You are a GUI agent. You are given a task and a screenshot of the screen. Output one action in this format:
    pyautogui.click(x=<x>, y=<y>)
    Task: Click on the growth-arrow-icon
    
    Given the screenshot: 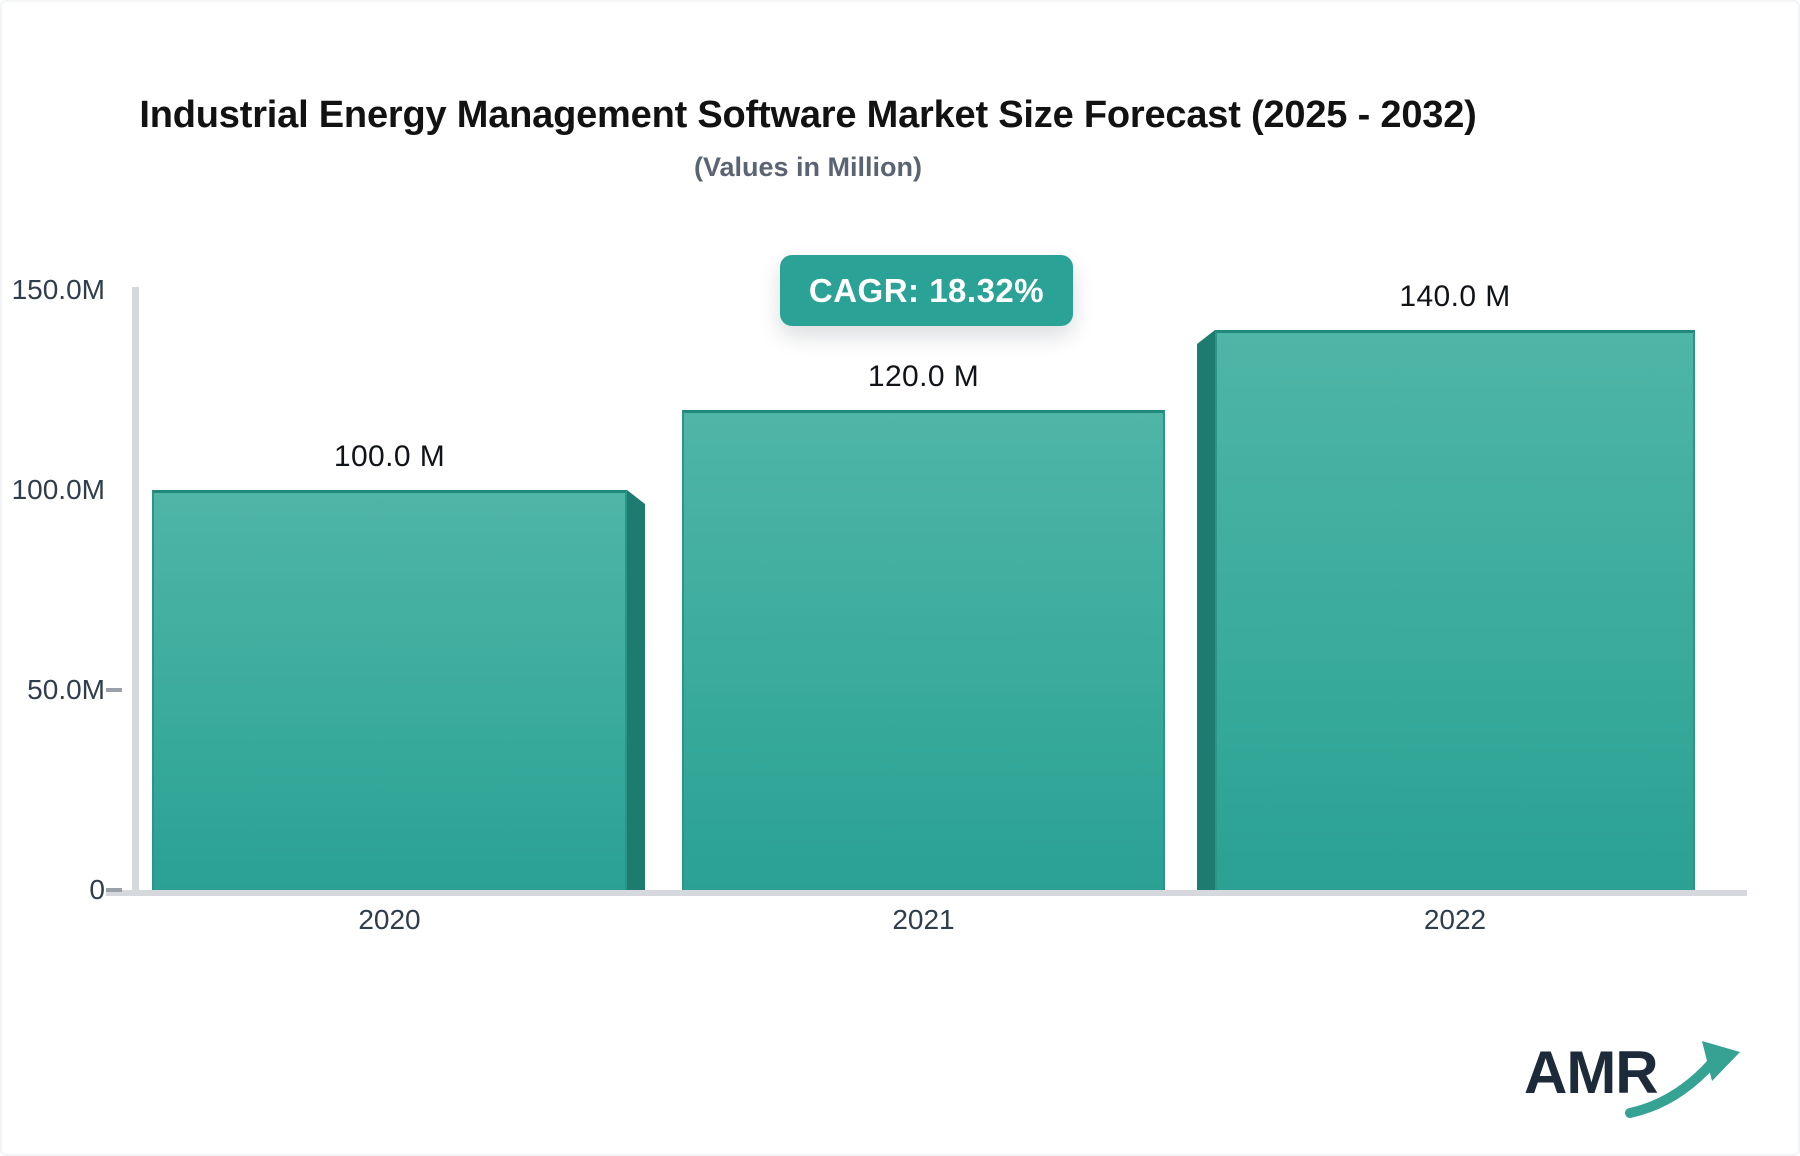 What is the action you would take?
    pyautogui.click(x=1682, y=1079)
    